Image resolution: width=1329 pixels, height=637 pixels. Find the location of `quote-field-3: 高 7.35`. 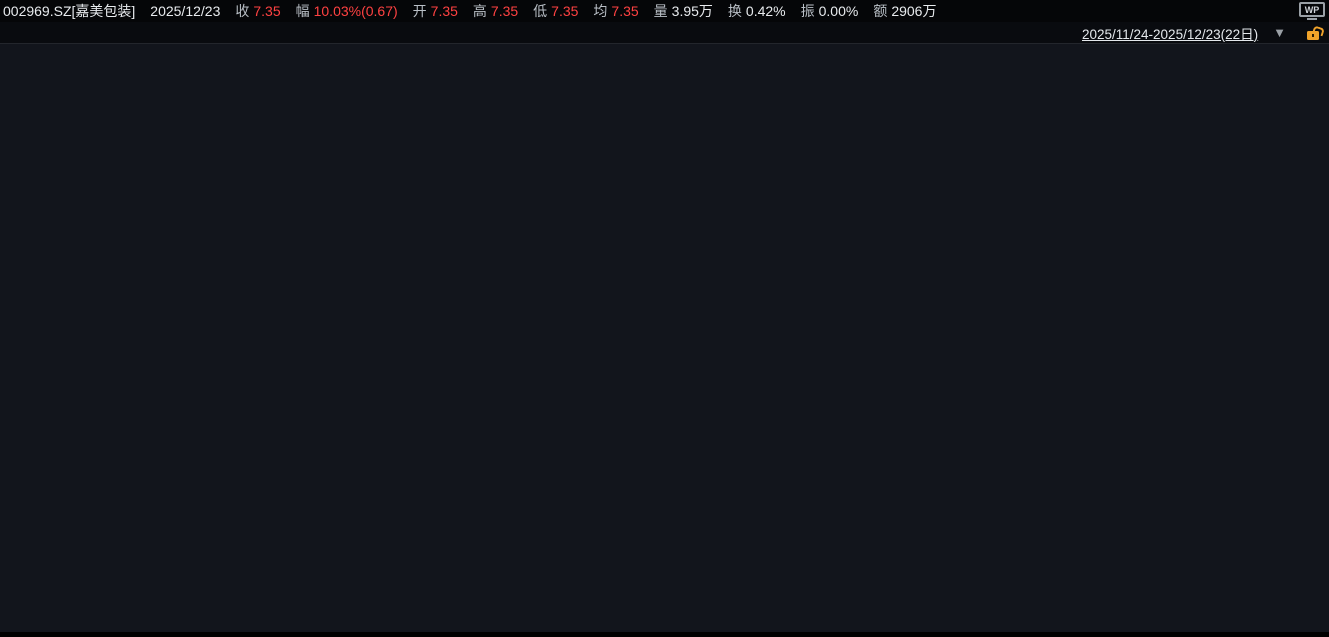

quote-field-3: 高 7.35 is located at coordinates (495, 11).